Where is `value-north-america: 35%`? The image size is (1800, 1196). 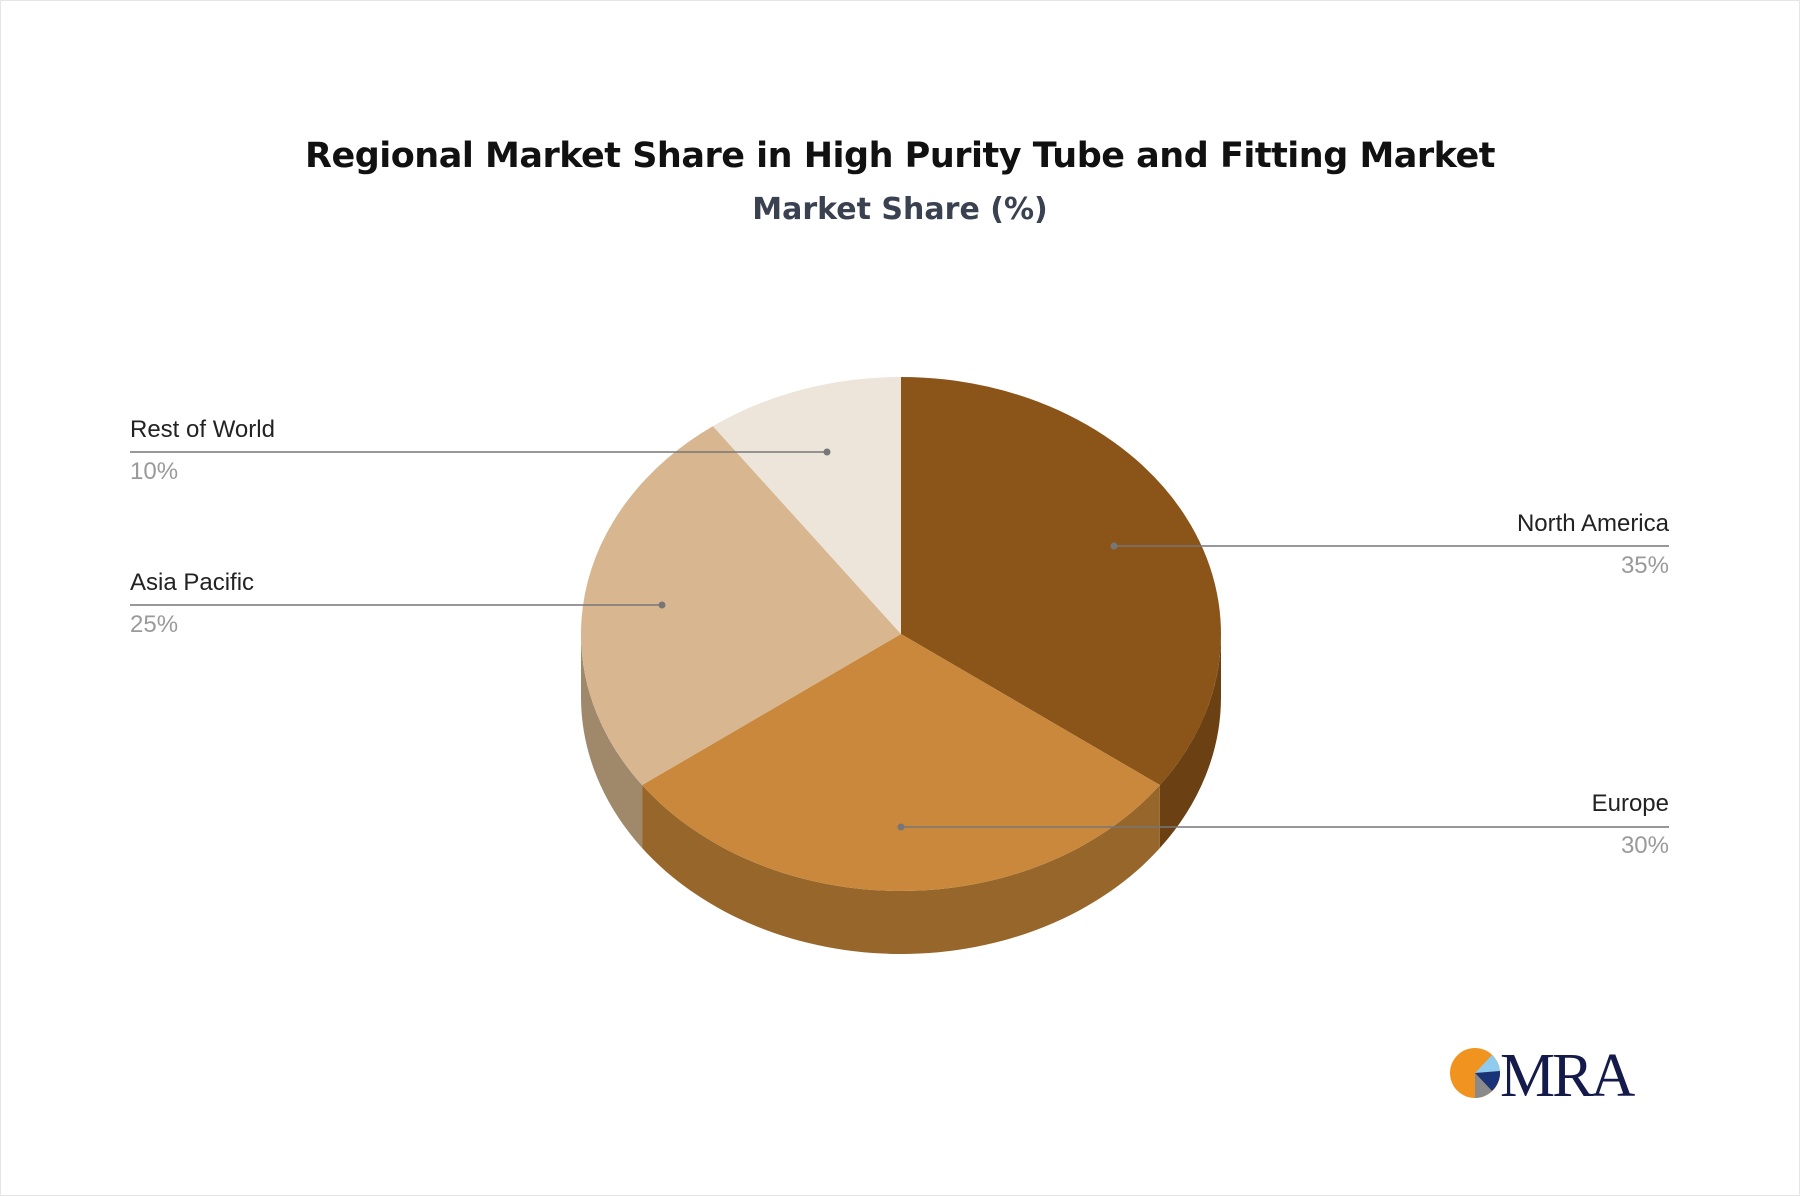 value-north-america: 35% is located at coordinates (1644, 565).